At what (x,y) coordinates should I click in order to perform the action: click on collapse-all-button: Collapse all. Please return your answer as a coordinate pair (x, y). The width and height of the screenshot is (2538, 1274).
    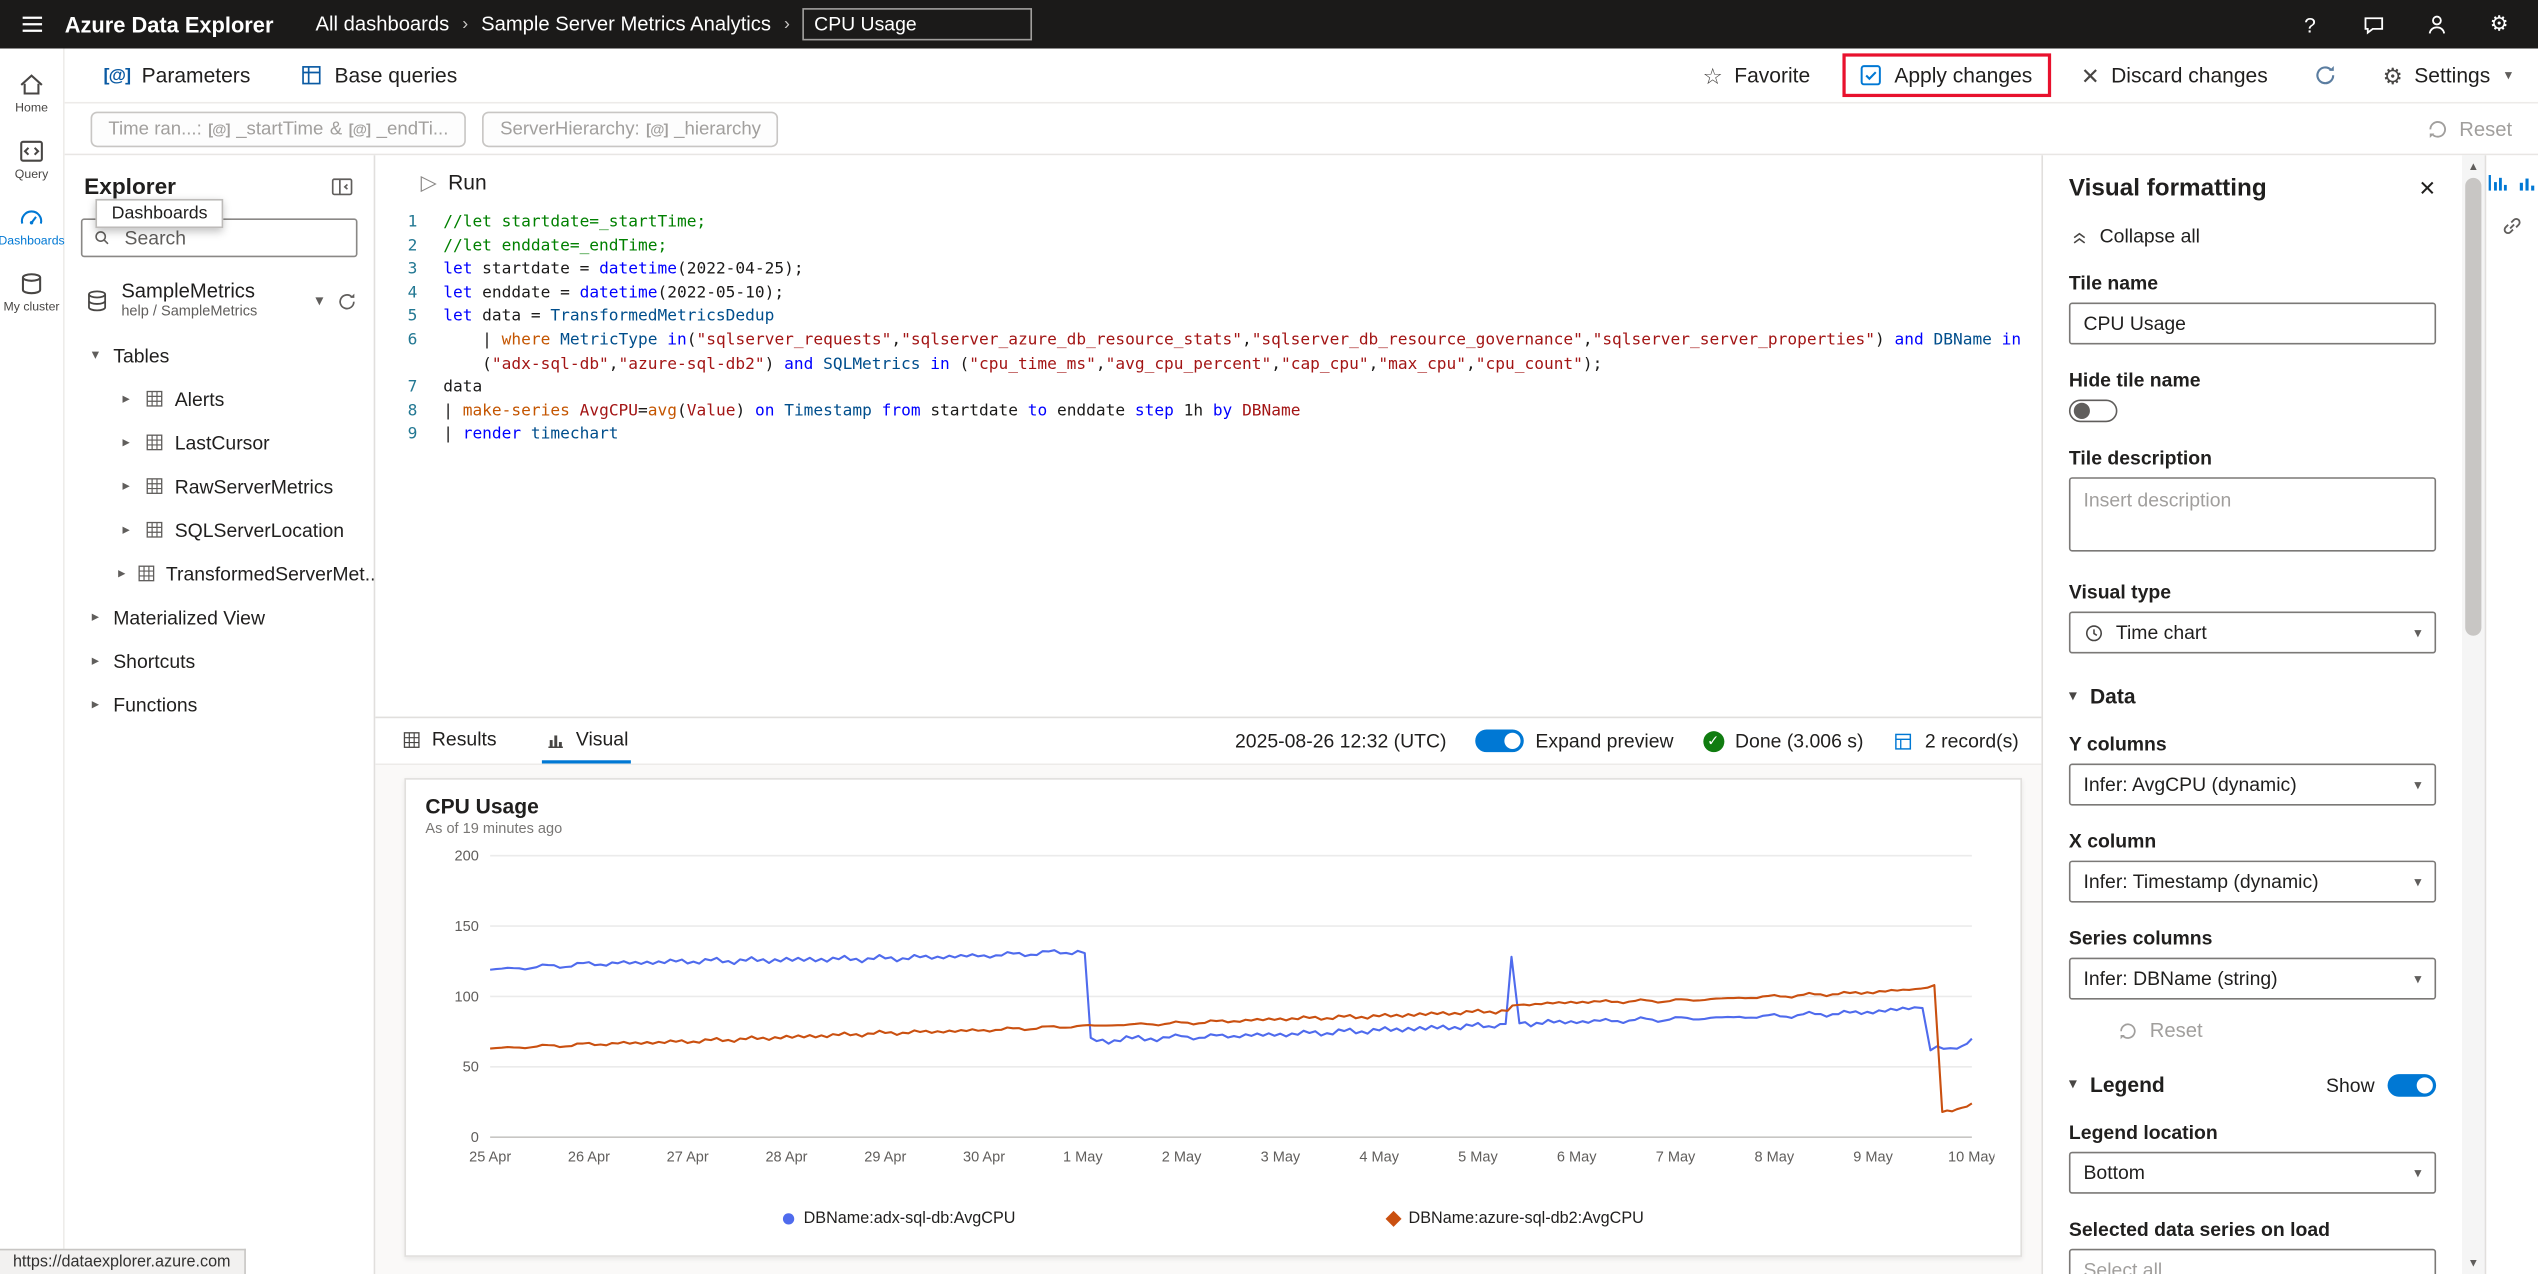
    Looking at the image, I should click on (2252, 236).